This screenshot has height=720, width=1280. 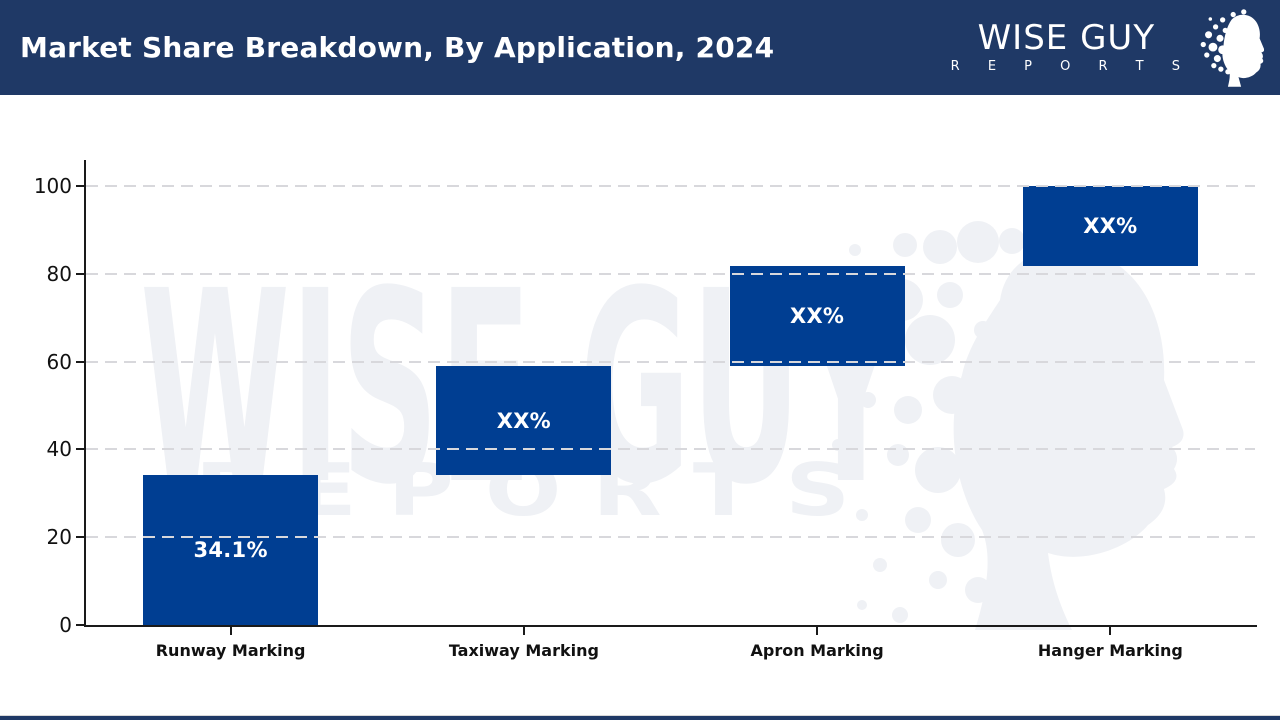 I want to click on x-axis, so click(x=670, y=626).